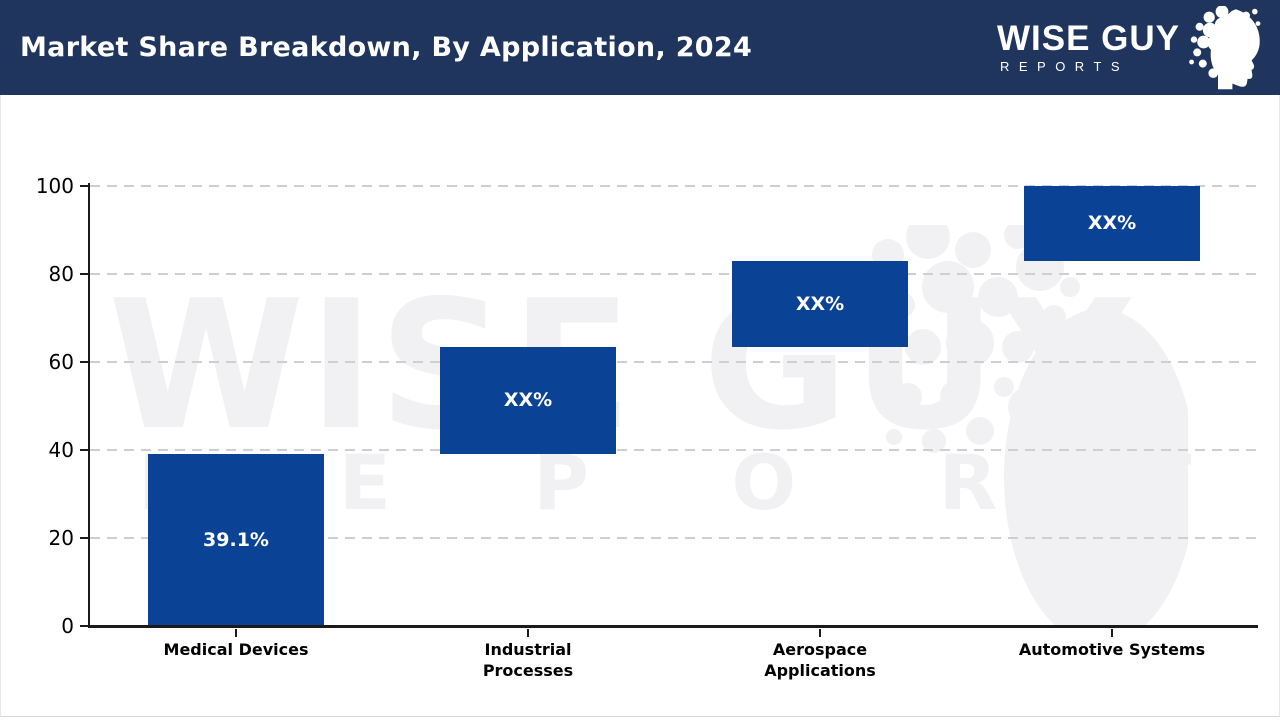 This screenshot has height=720, width=1280. I want to click on x-label-2: Aerospace Applications, so click(820, 660).